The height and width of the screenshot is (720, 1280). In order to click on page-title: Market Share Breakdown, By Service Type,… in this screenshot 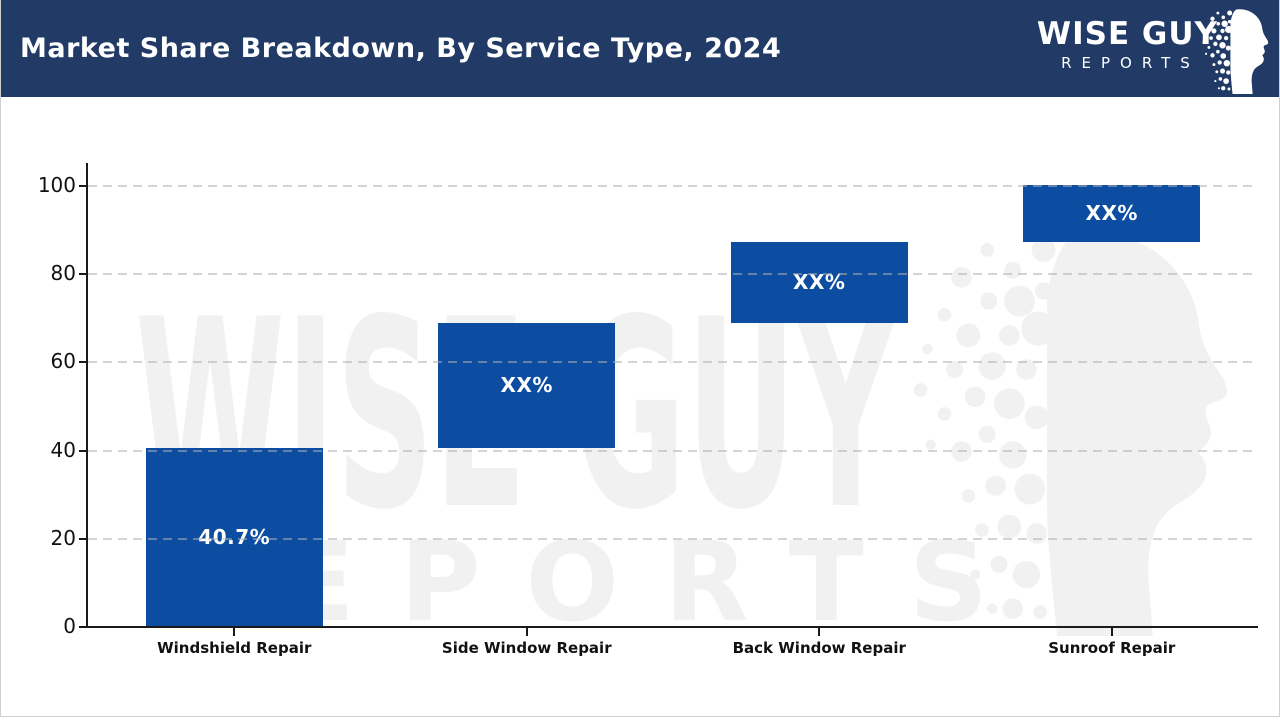, I will do `click(401, 48)`.